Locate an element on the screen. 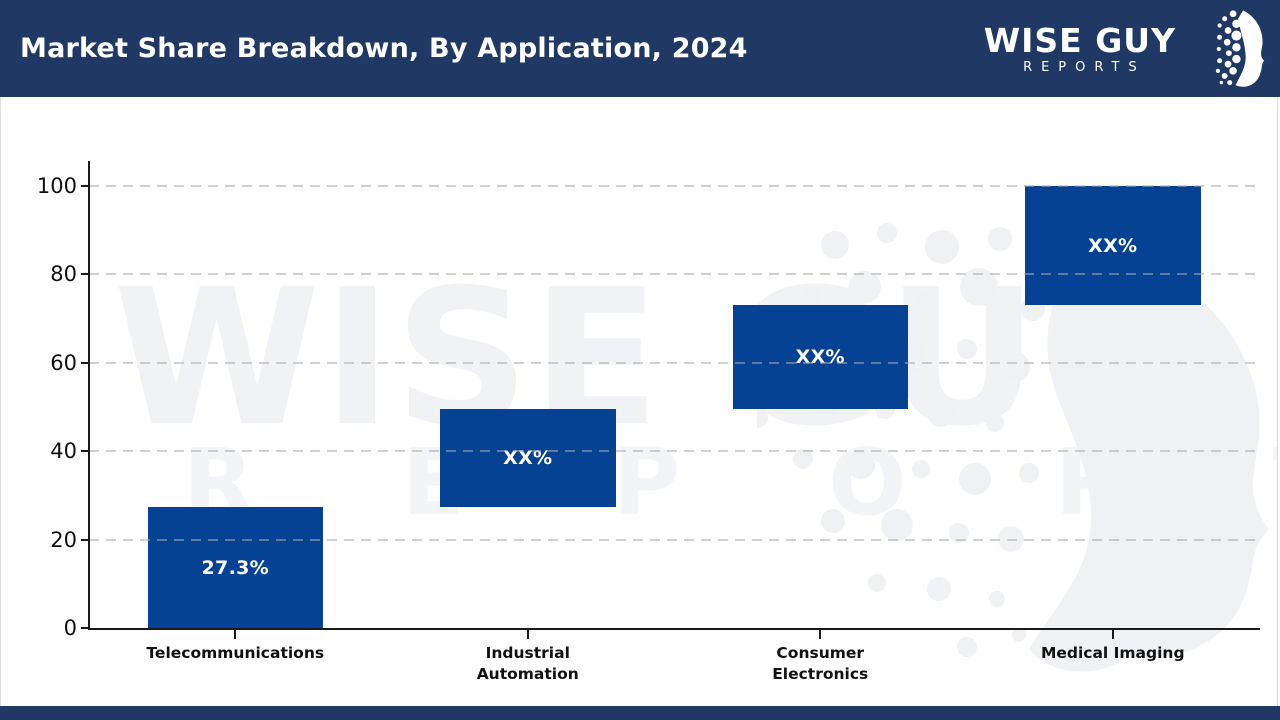  bar-medical-imaging: XX% is located at coordinates (1113, 245).